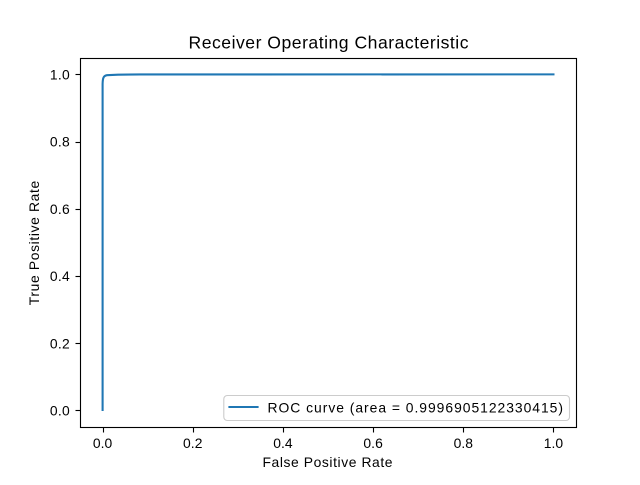 The image size is (640, 485). Describe the element at coordinates (34, 242) in the screenshot. I see `svg-text: True Positive Rate` at that location.